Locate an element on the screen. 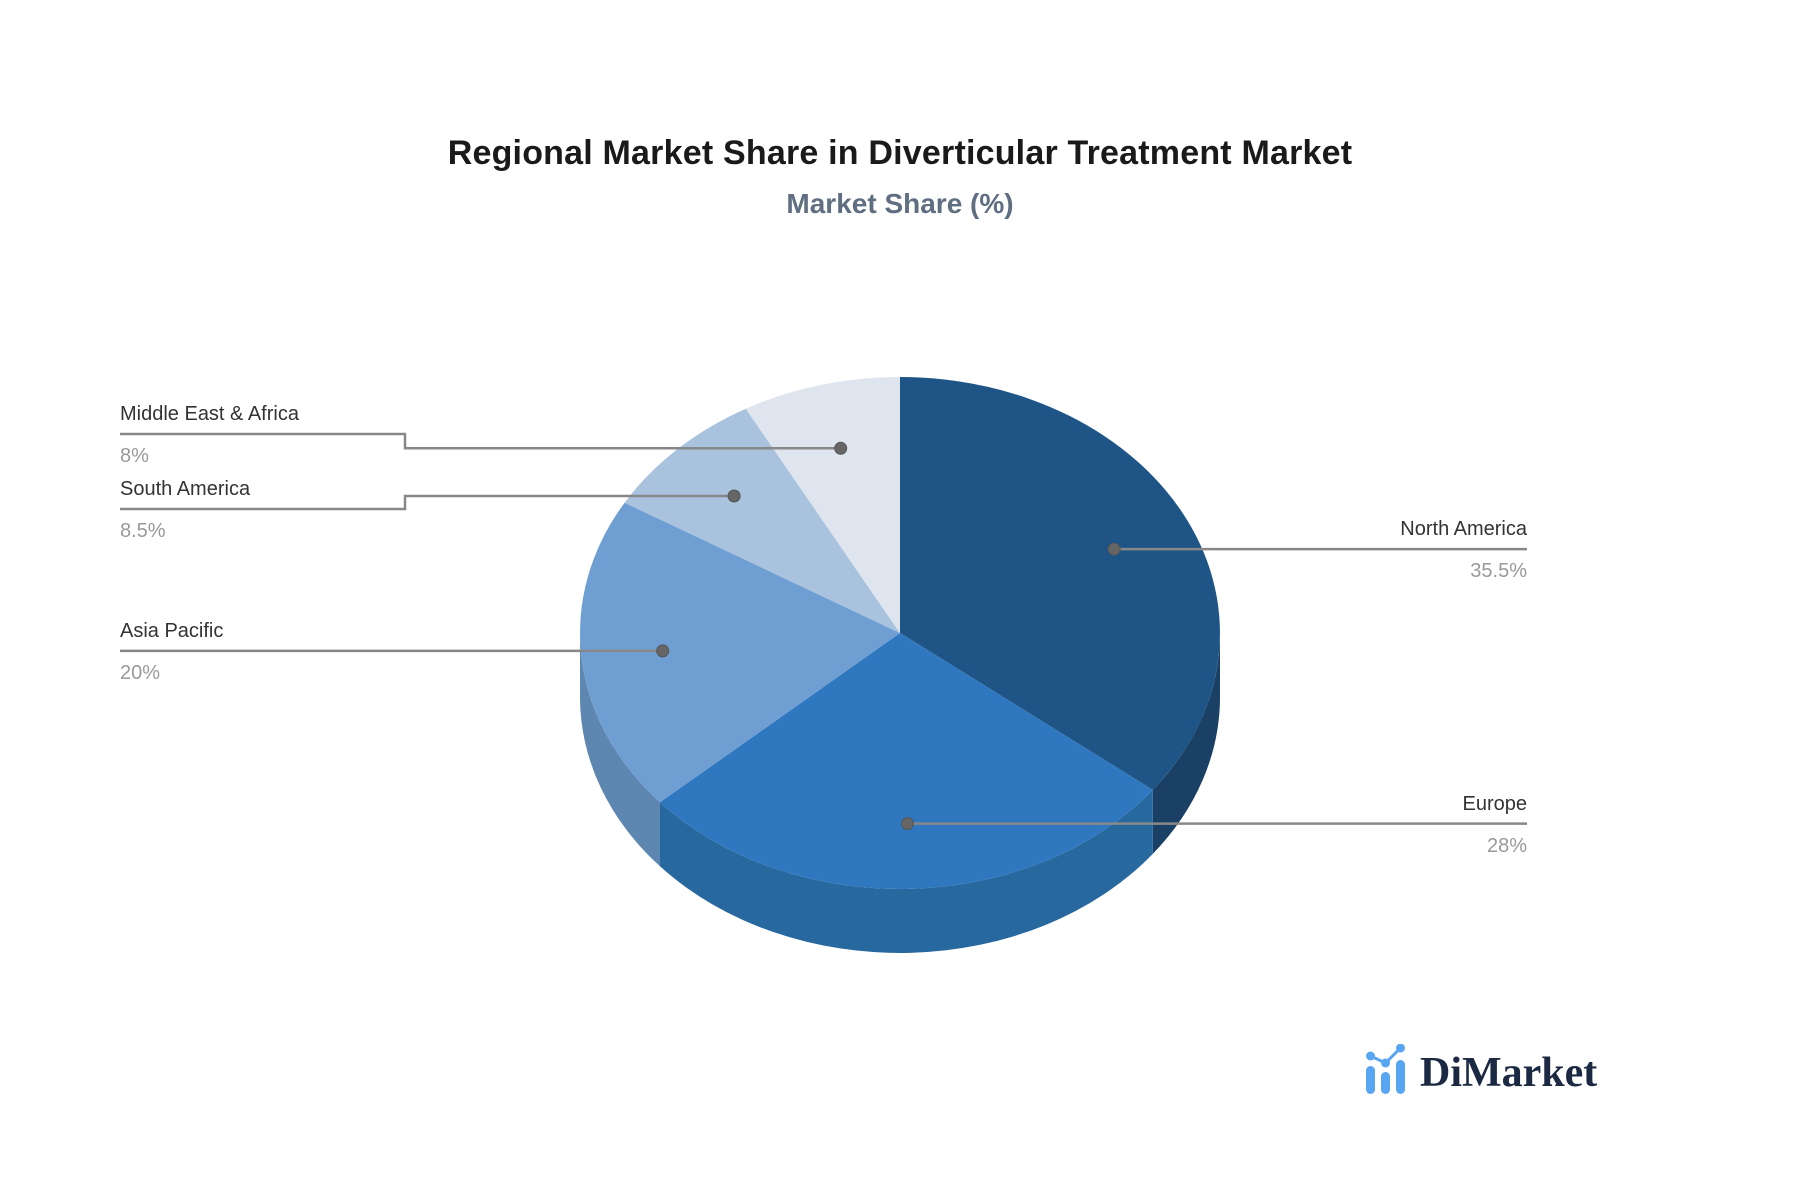 The width and height of the screenshot is (1800, 1196). callout-dot-north-america is located at coordinates (1114, 549).